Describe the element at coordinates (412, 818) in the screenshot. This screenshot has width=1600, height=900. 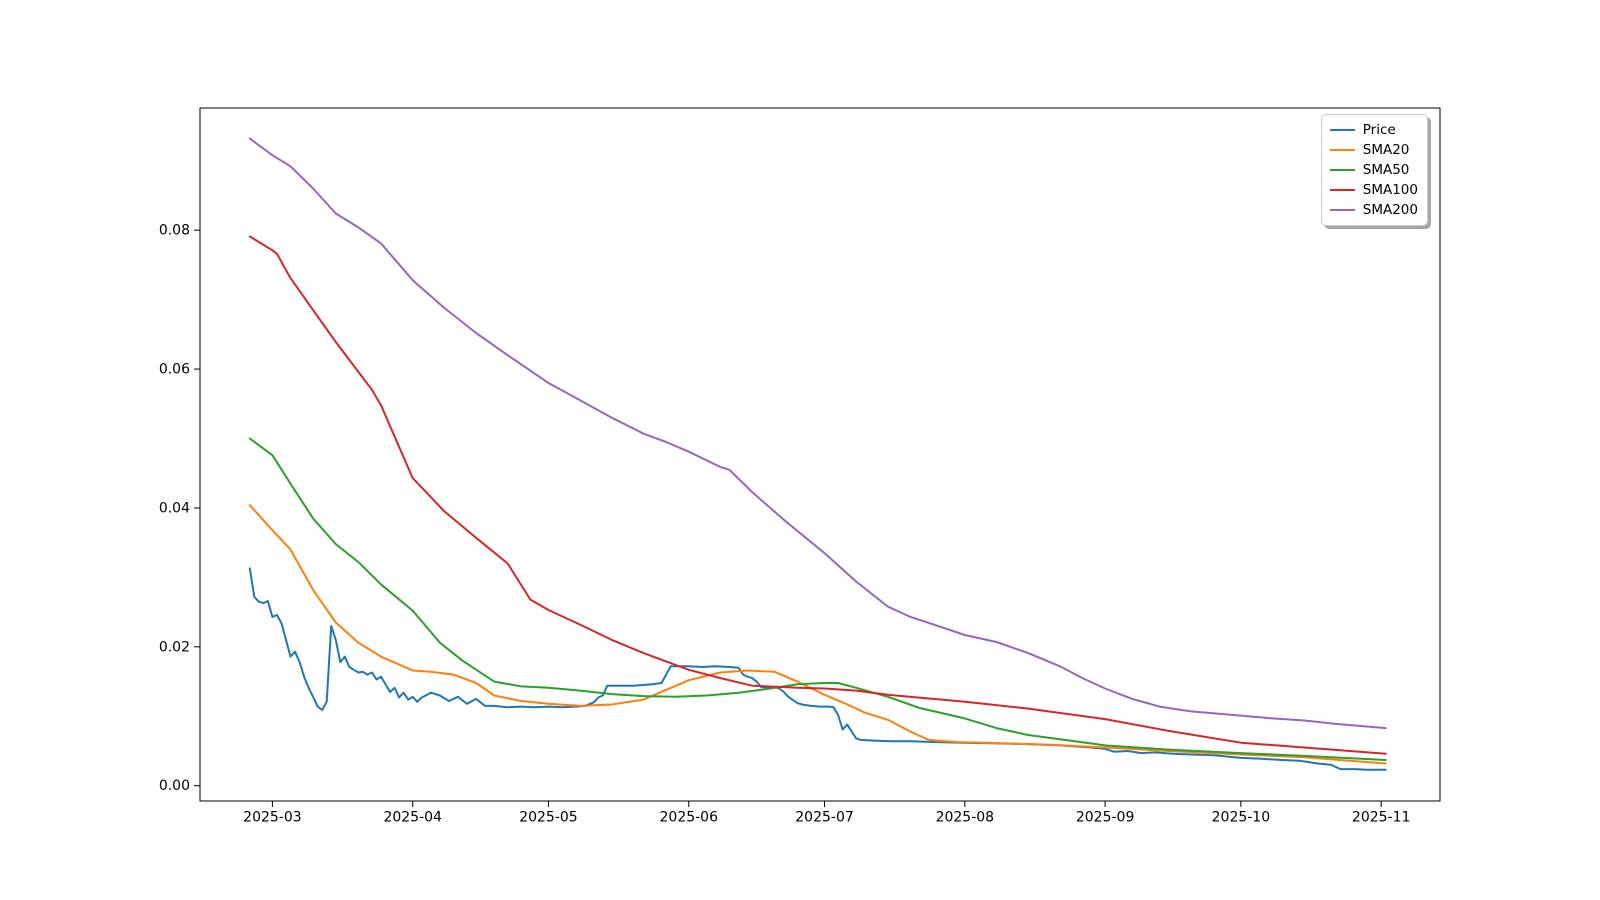
I see `x-tick-label: 2025-04` at that location.